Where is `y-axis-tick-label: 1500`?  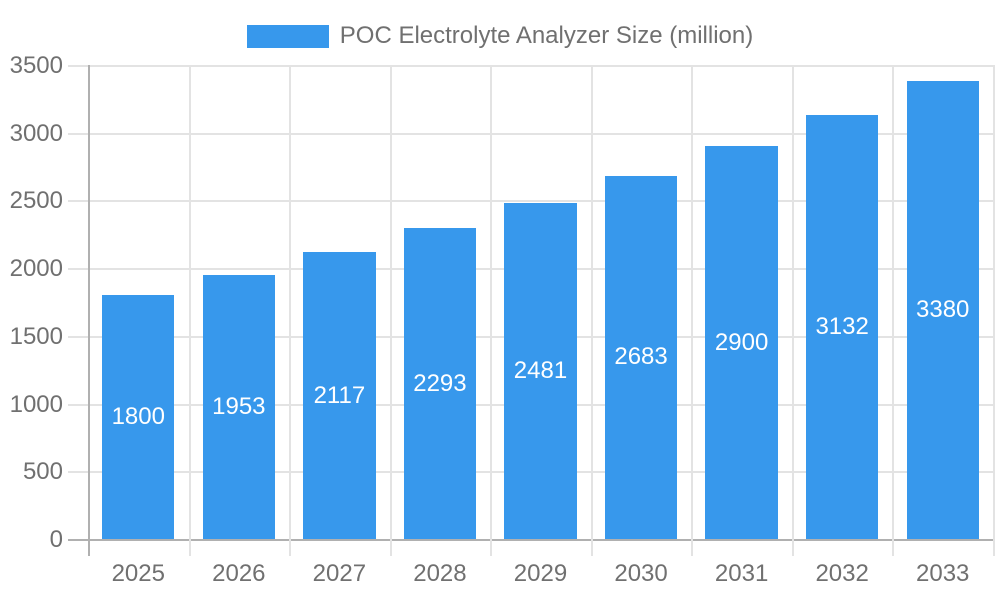
y-axis-tick-label: 1500 is located at coordinates (36, 336).